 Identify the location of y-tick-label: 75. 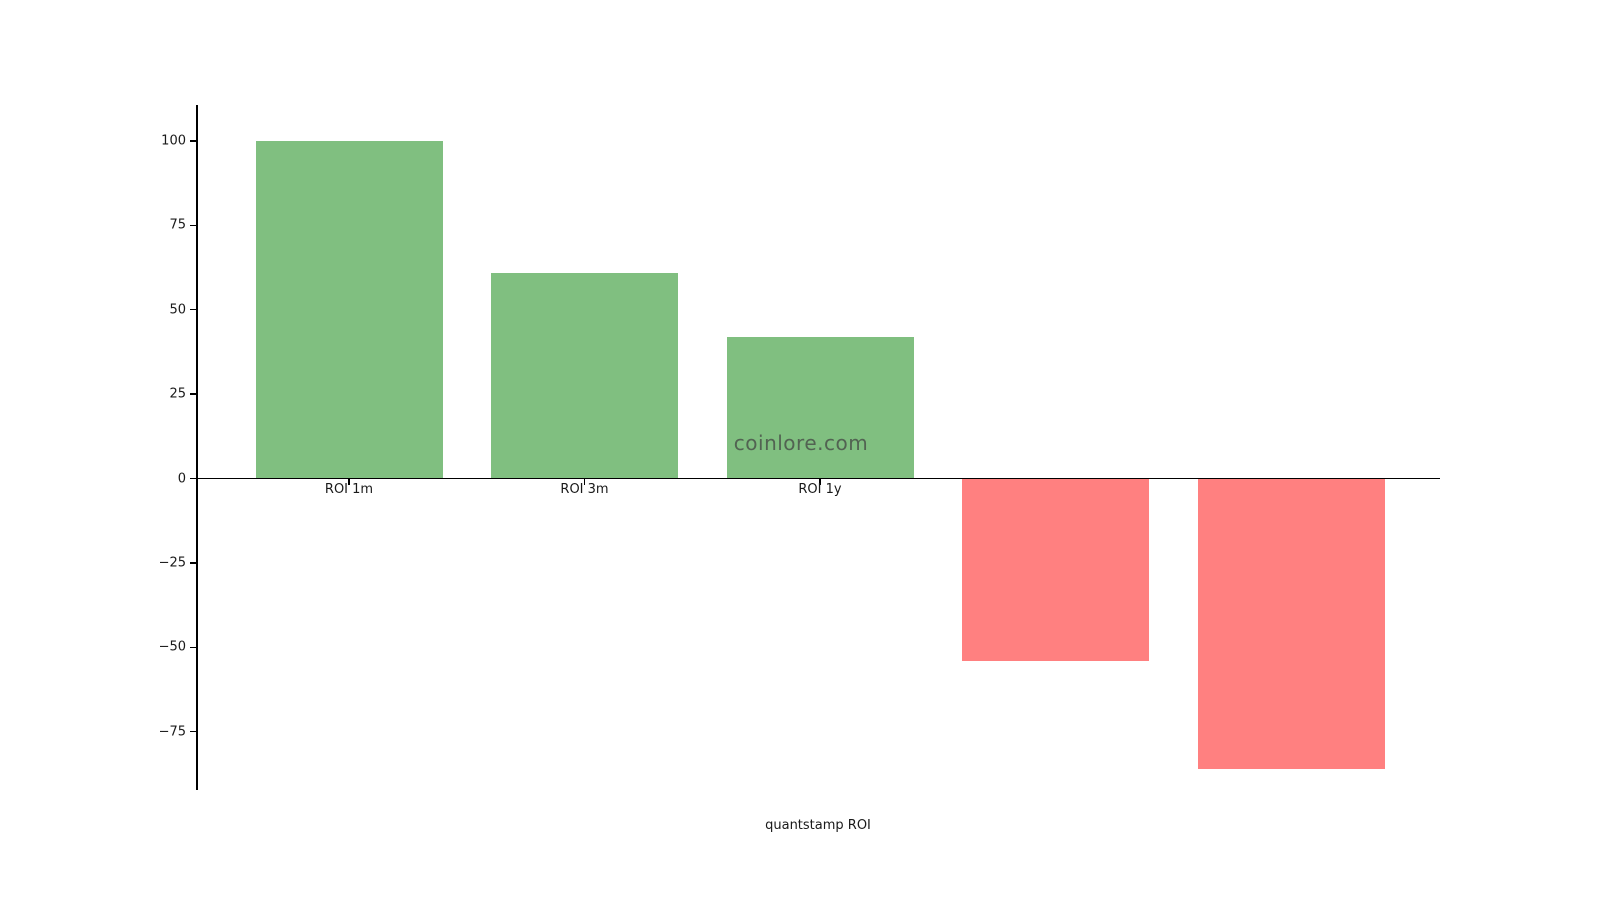
(177, 225).